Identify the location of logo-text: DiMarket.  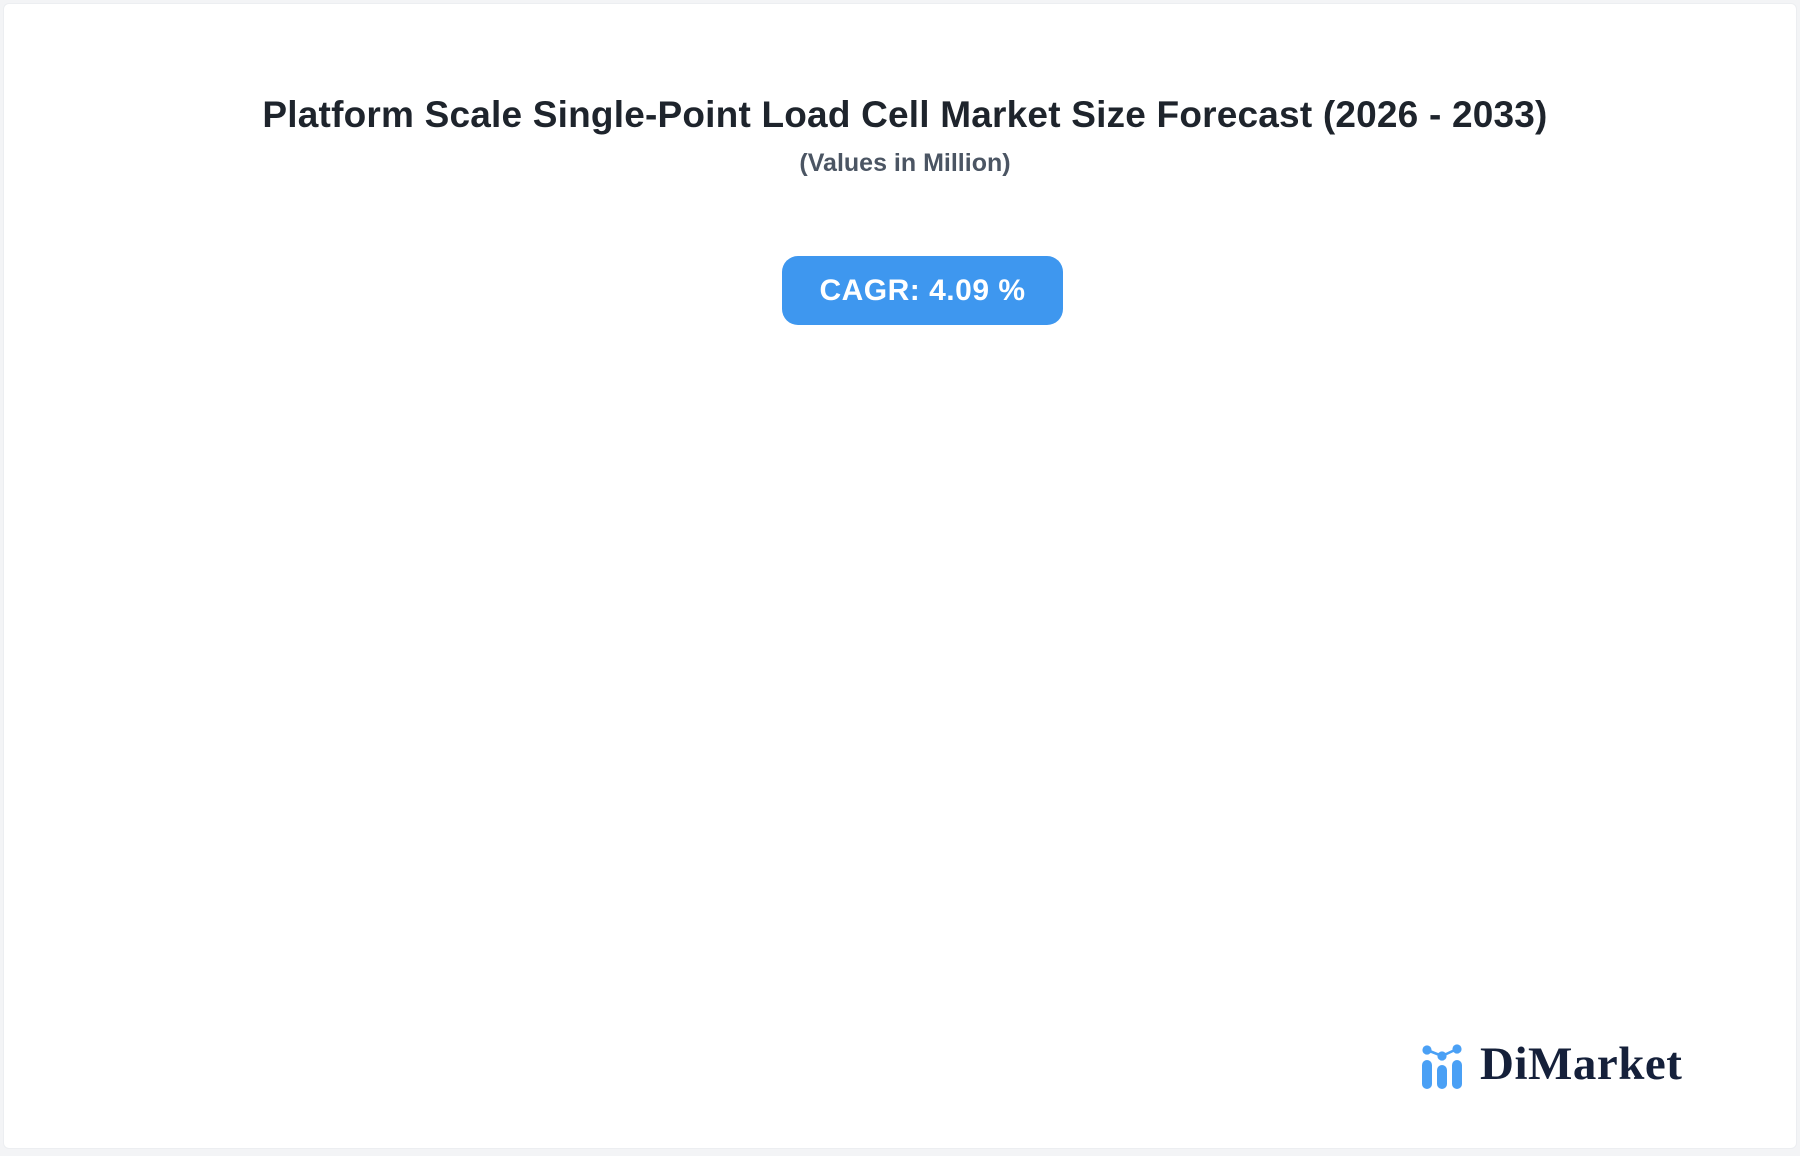
(1581, 1064).